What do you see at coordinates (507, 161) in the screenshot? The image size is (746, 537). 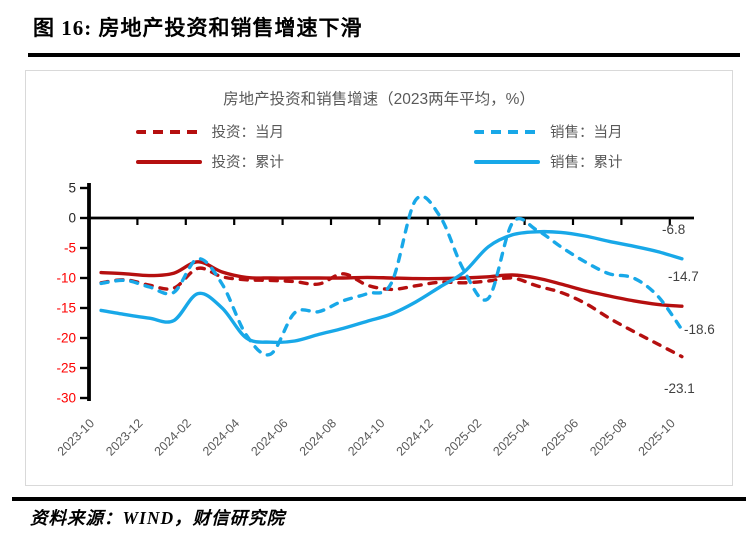 I see `legend-line-solid-blue-icon` at bounding box center [507, 161].